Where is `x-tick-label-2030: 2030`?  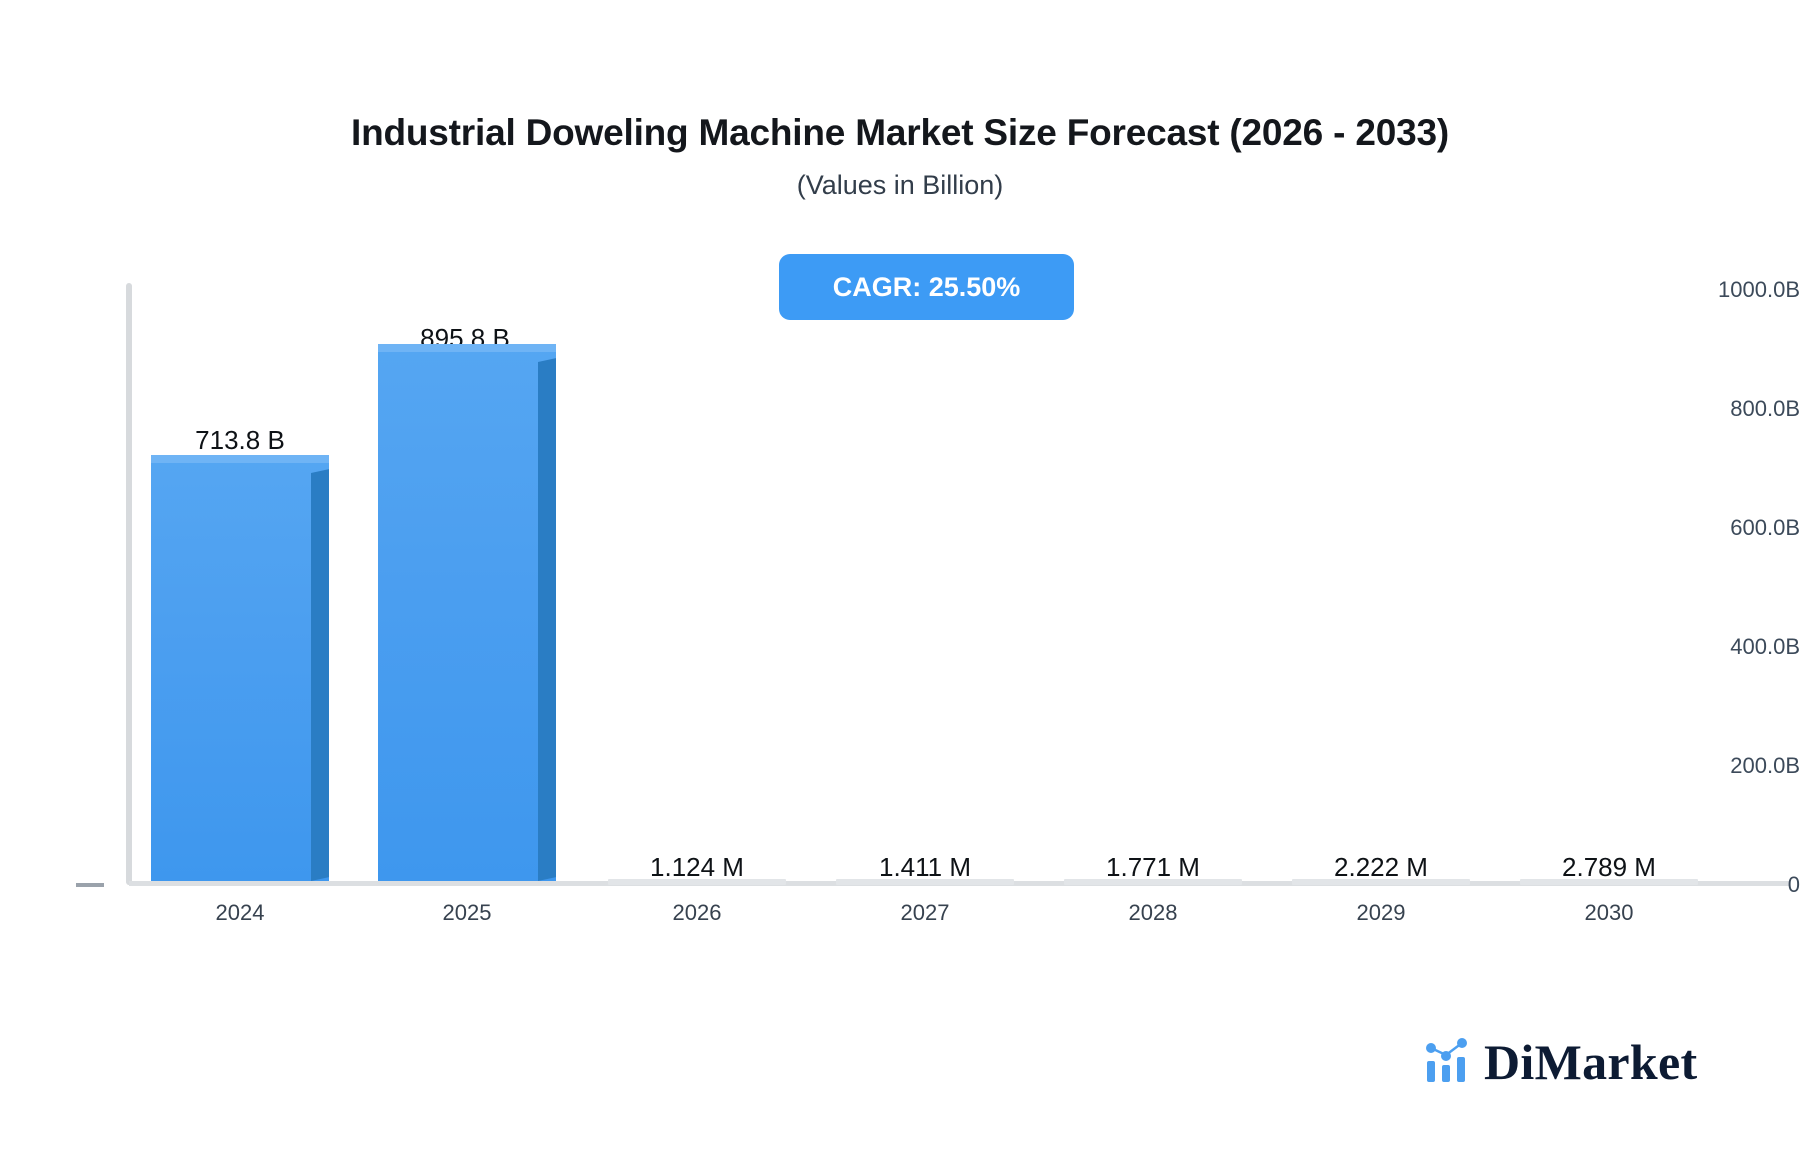
x-tick-label-2030: 2030 is located at coordinates (1609, 912).